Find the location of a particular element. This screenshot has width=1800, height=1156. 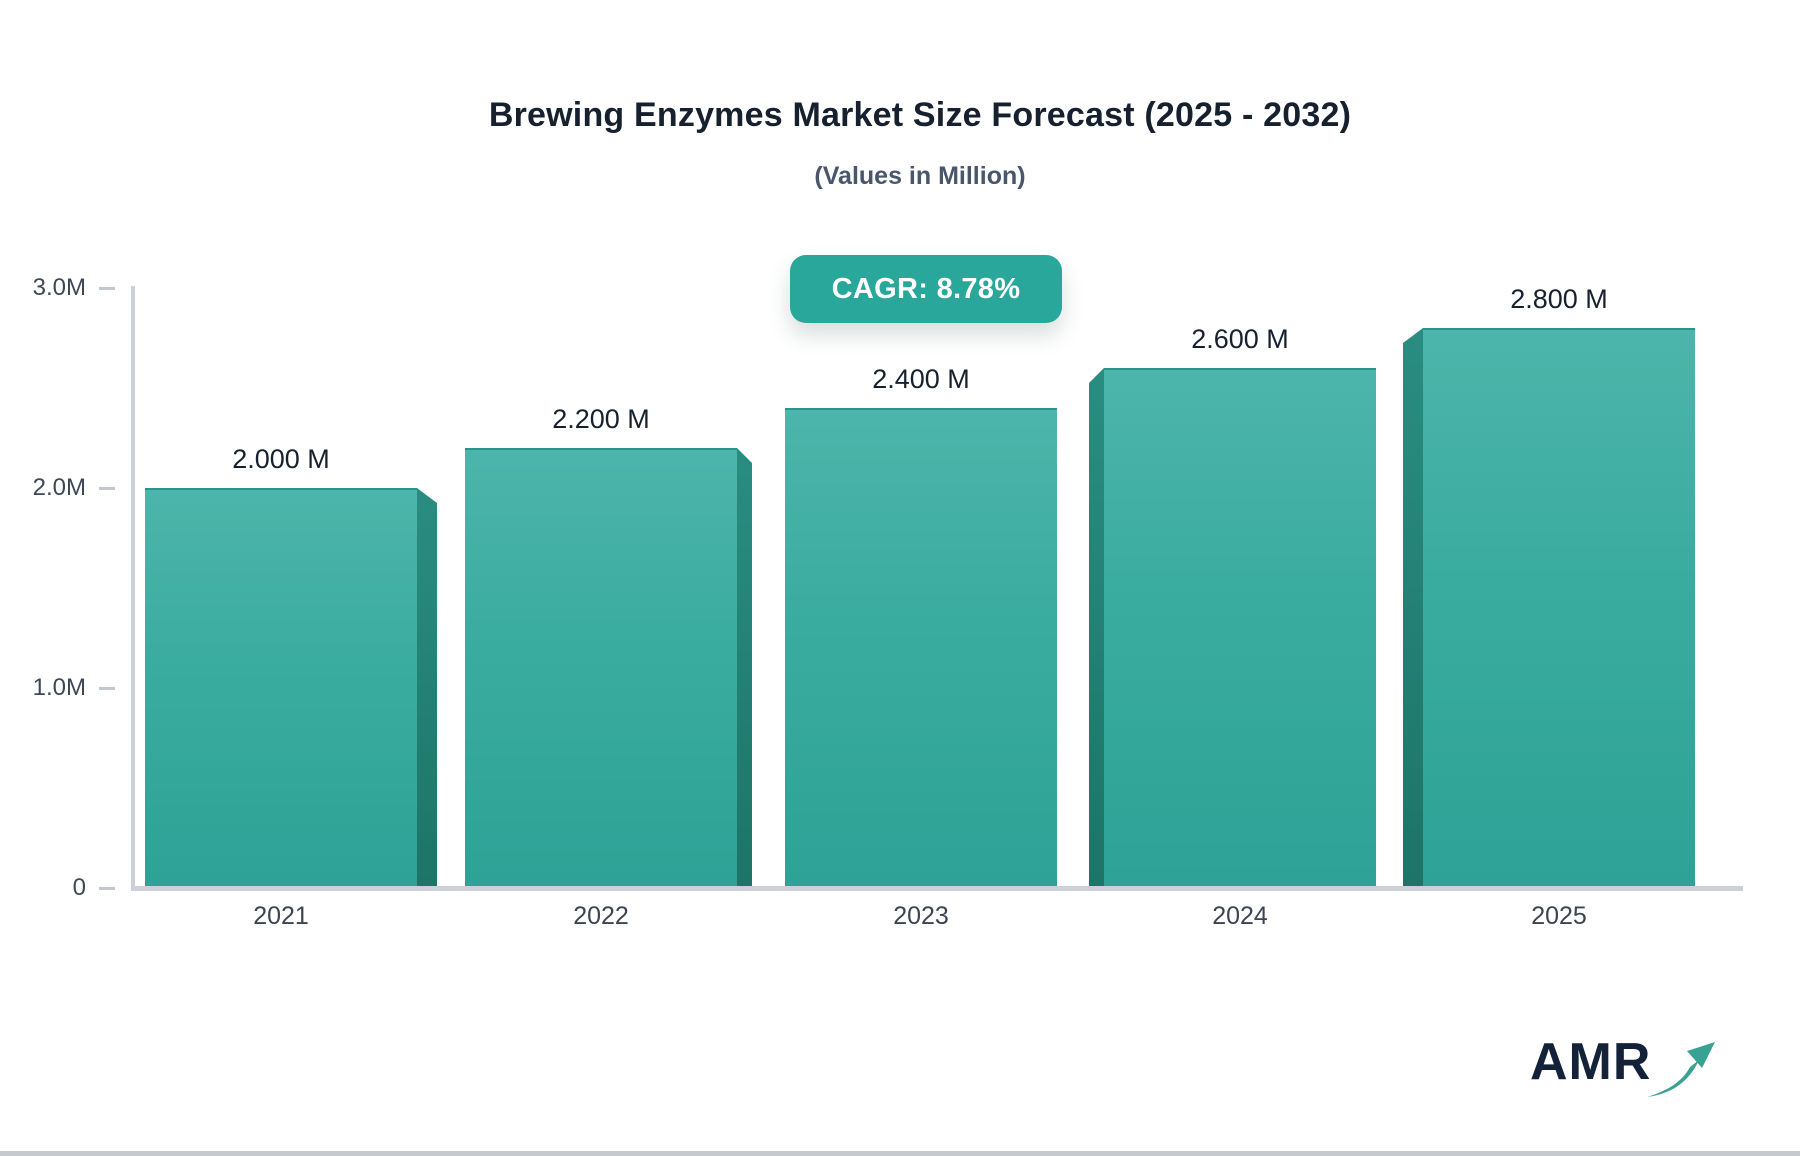

cagr-badge: CAGR: 8.78% is located at coordinates (926, 289).